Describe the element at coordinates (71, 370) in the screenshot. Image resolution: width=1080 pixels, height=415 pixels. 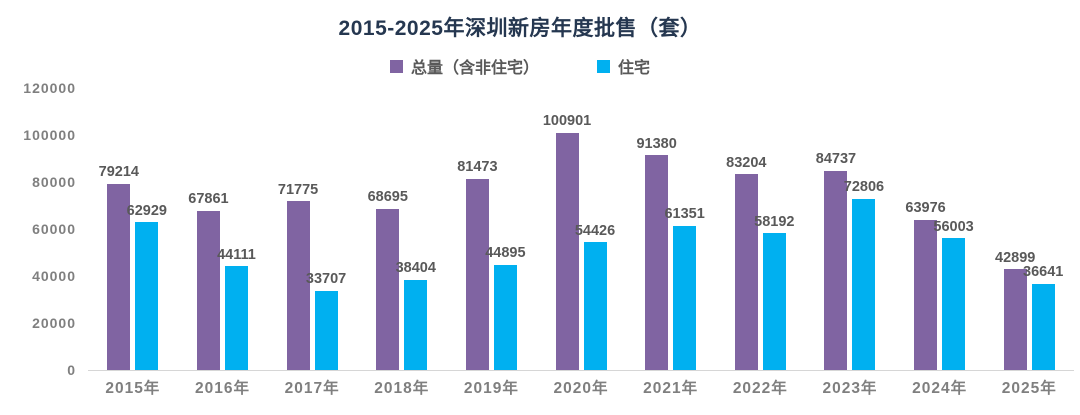
I see `y-tick-label: 0` at that location.